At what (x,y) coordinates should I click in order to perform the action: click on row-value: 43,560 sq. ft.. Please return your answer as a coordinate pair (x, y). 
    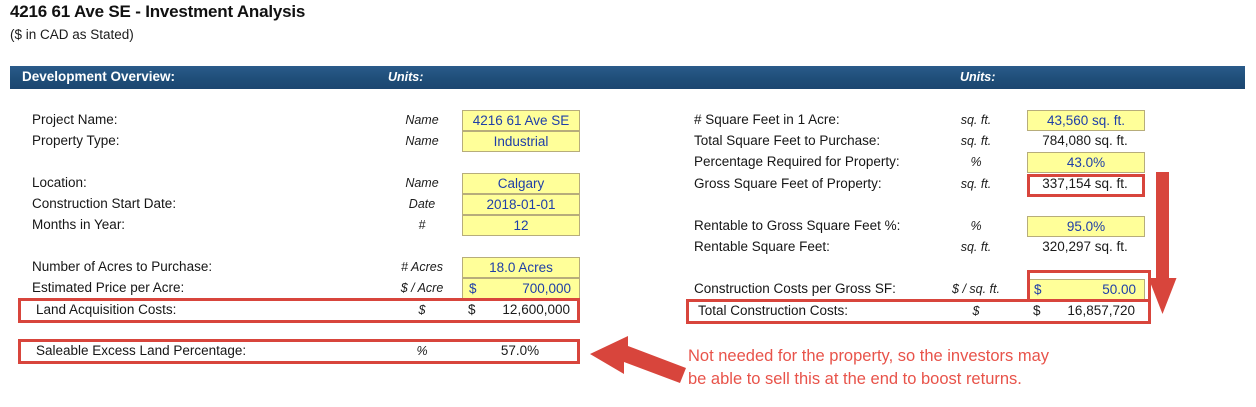
    Looking at the image, I should click on (1086, 120).